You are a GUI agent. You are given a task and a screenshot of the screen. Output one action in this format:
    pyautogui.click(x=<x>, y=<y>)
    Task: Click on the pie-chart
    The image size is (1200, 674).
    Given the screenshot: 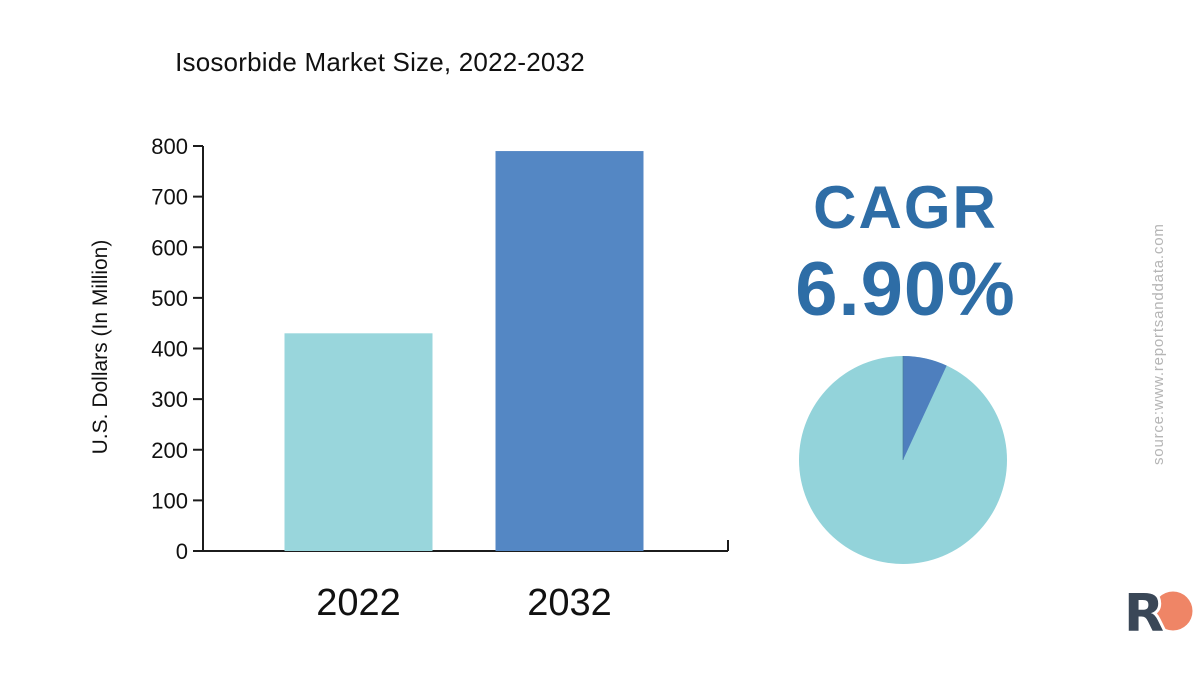 What is the action you would take?
    pyautogui.click(x=903, y=460)
    